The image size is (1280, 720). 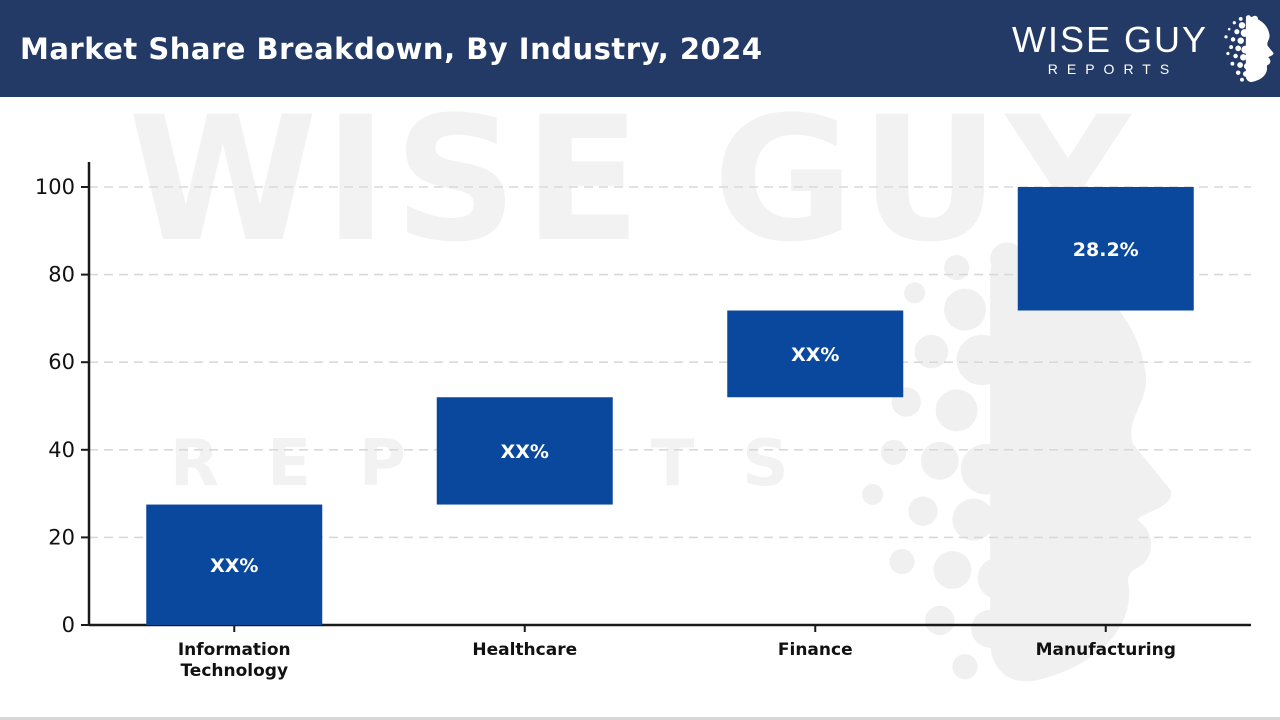 What do you see at coordinates (1106, 650) in the screenshot?
I see `x-tick-label-manufacturing: Manufacturing` at bounding box center [1106, 650].